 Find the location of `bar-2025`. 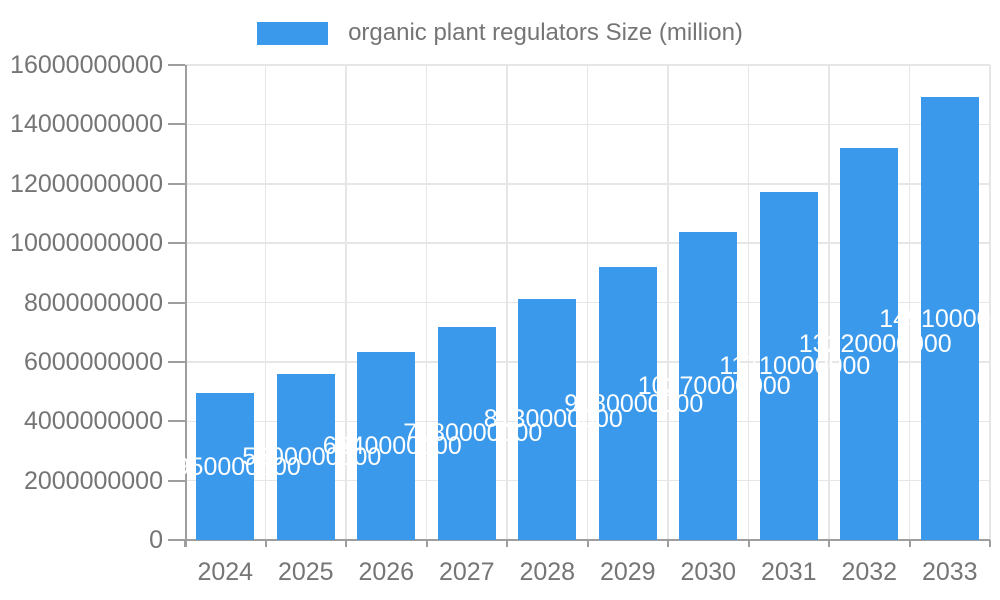

bar-2025 is located at coordinates (305, 456).